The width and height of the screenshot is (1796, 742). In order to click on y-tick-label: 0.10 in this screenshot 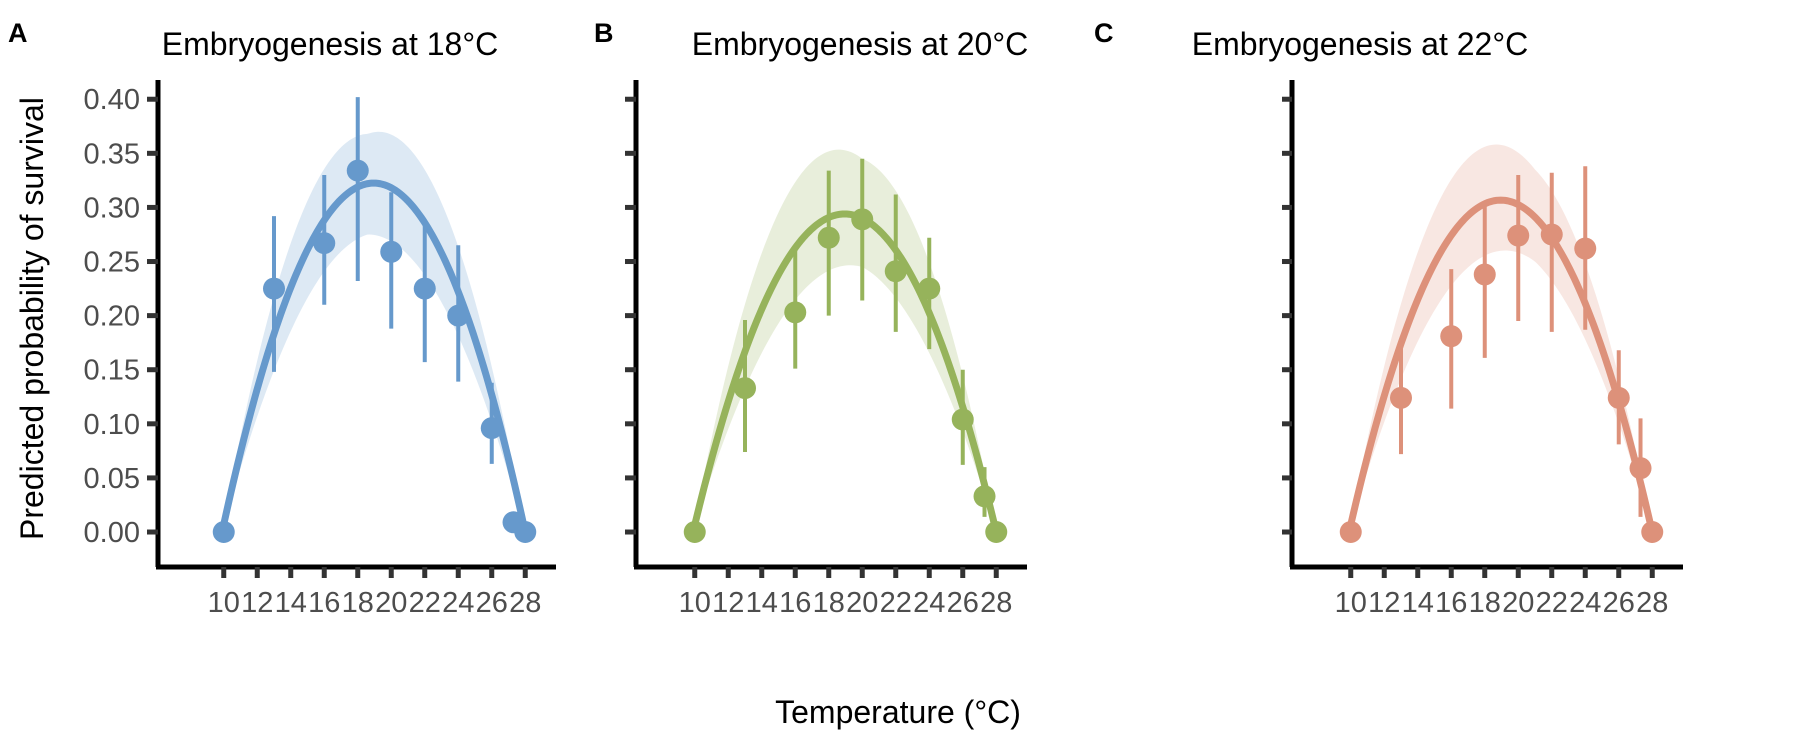, I will do `click(112, 425)`.